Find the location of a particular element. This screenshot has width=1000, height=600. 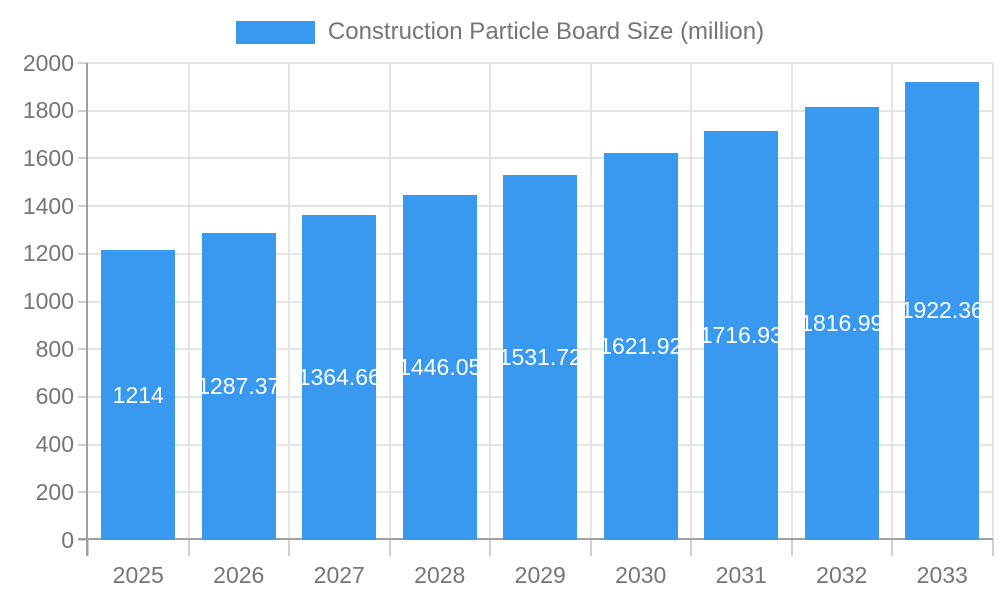

y-axis-tick-label: 1600 is located at coordinates (48, 157).